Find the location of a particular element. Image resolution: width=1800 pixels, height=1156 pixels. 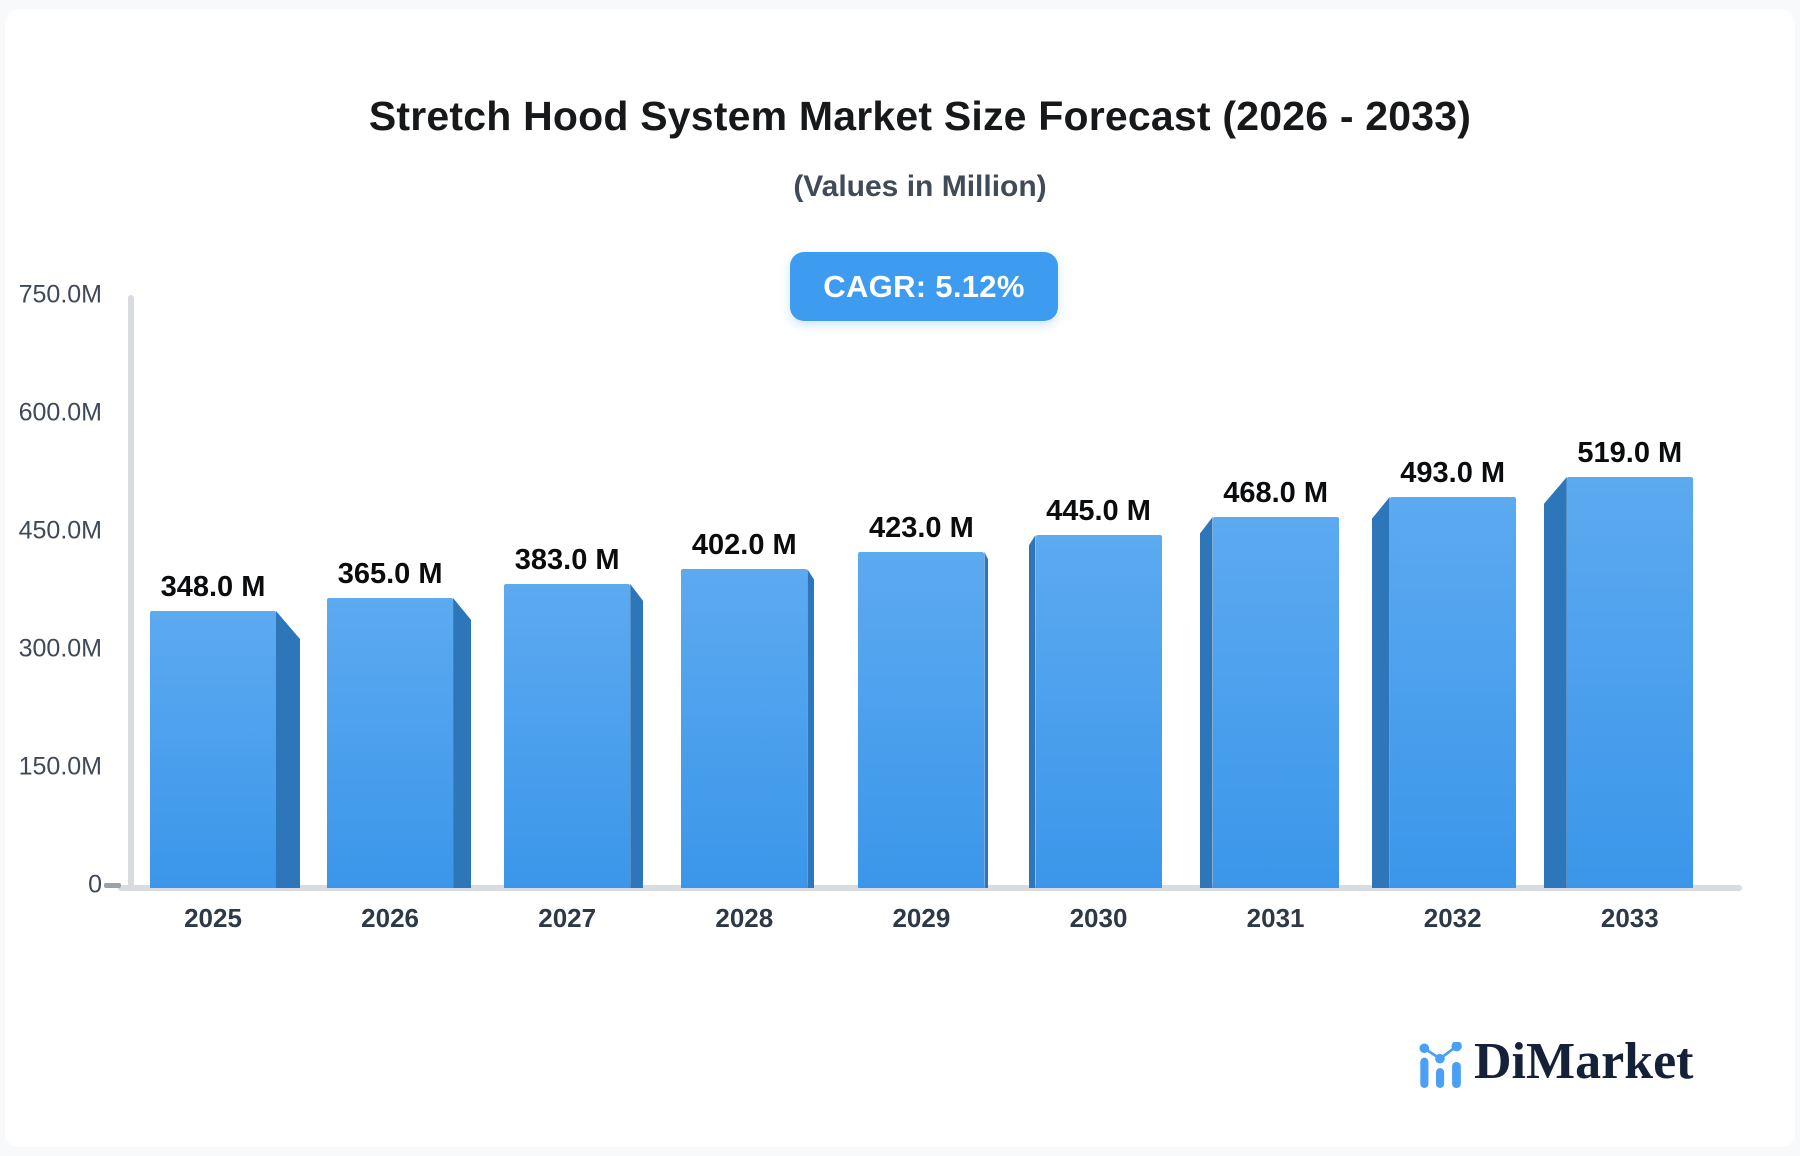

x-axis-line is located at coordinates (930, 888).